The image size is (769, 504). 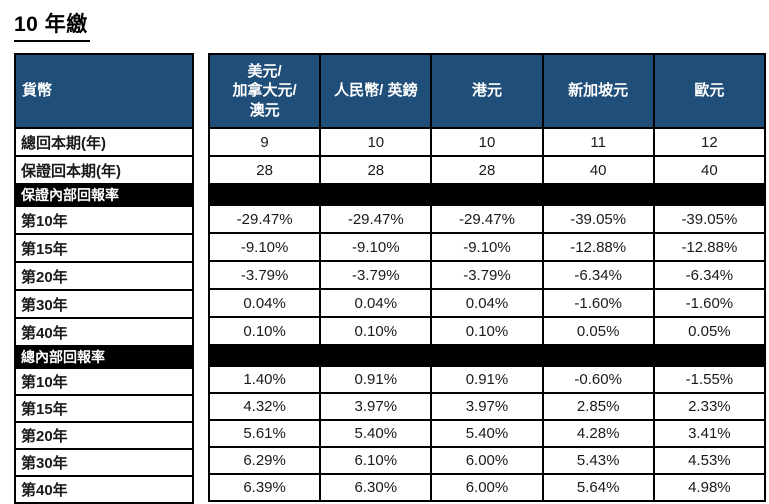 I want to click on cell-value: 11, so click(x=598, y=142).